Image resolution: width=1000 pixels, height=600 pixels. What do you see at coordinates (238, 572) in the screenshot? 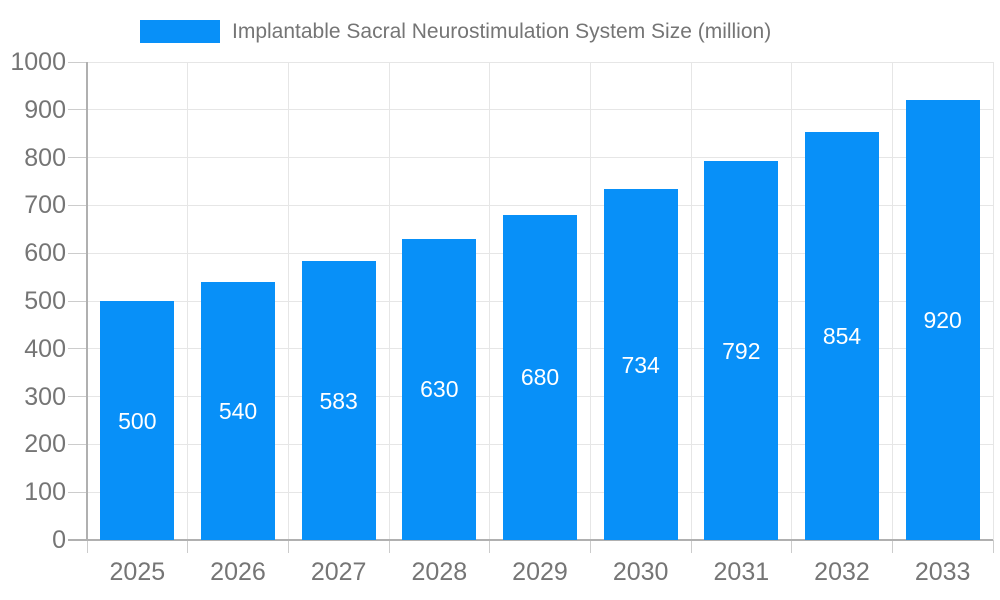
I see `x-tick-label: 2026` at bounding box center [238, 572].